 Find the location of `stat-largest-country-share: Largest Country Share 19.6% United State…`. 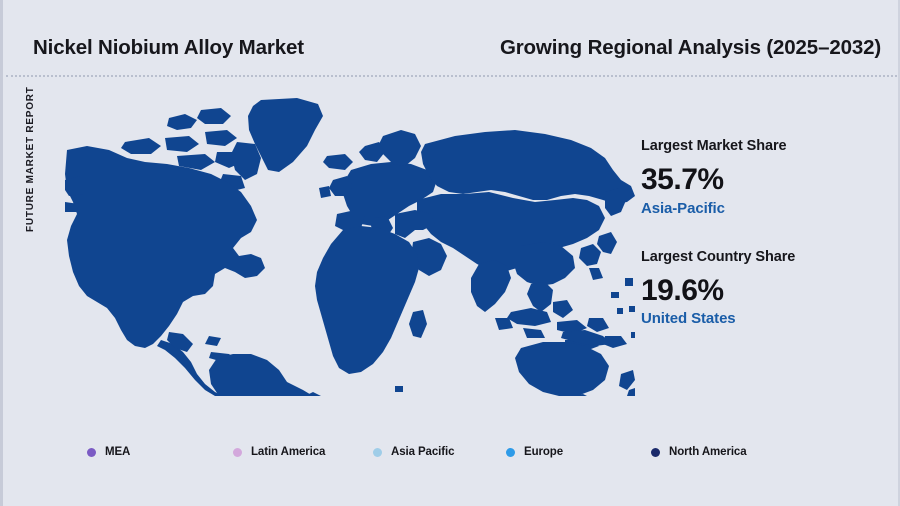

stat-largest-country-share: Largest Country Share 19.6% United State… is located at coordinates (766, 288).